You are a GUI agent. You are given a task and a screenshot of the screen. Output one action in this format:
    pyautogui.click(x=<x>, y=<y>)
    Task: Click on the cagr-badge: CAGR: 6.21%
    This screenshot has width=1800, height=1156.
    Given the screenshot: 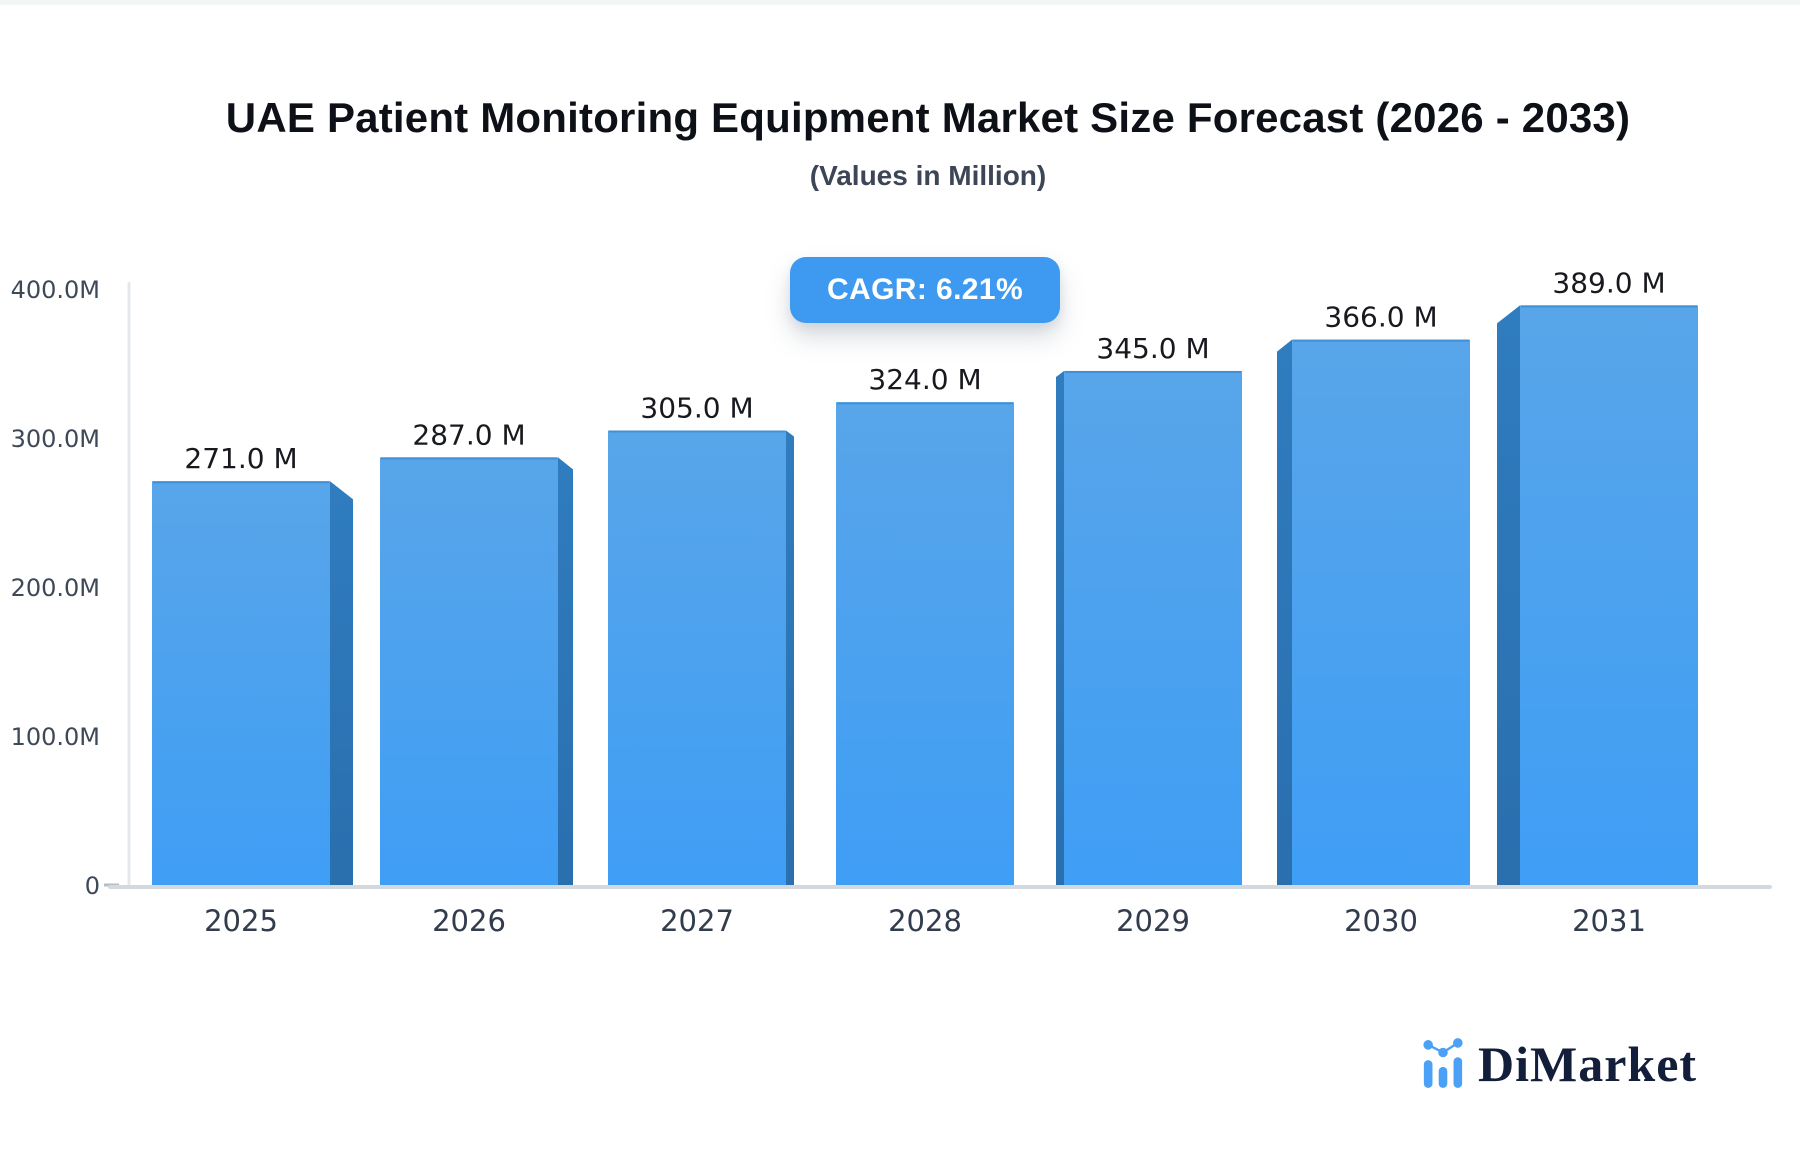 What is the action you would take?
    pyautogui.click(x=925, y=290)
    